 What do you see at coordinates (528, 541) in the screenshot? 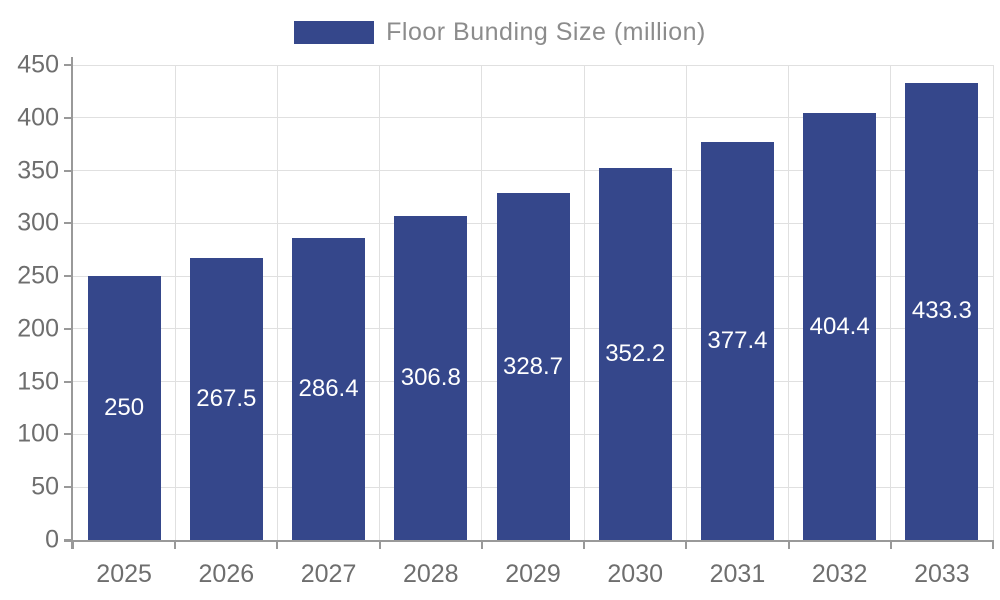
I see `x-axis-line` at bounding box center [528, 541].